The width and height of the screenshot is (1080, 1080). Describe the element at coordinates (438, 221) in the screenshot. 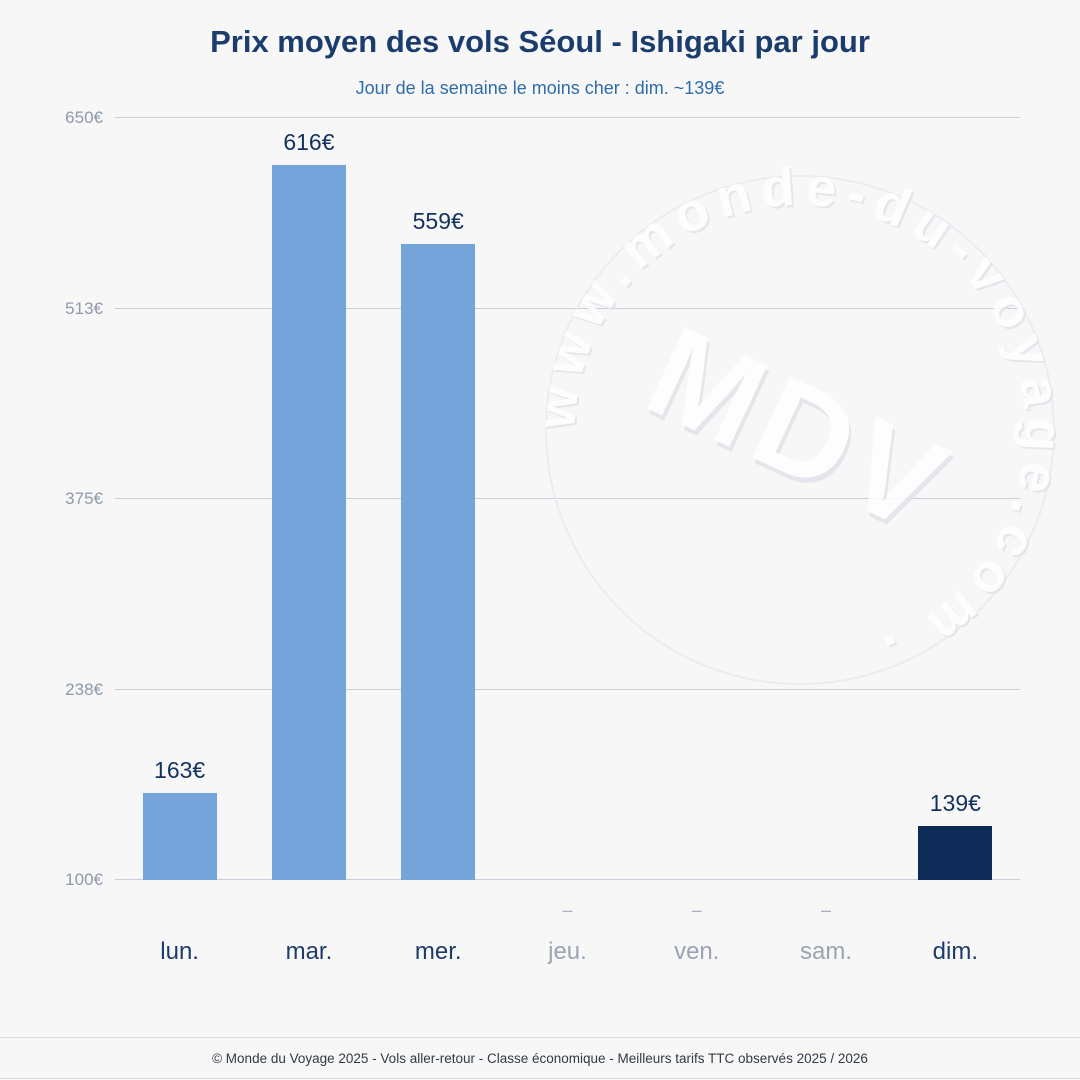

I see `bar-value-label: 559€` at that location.